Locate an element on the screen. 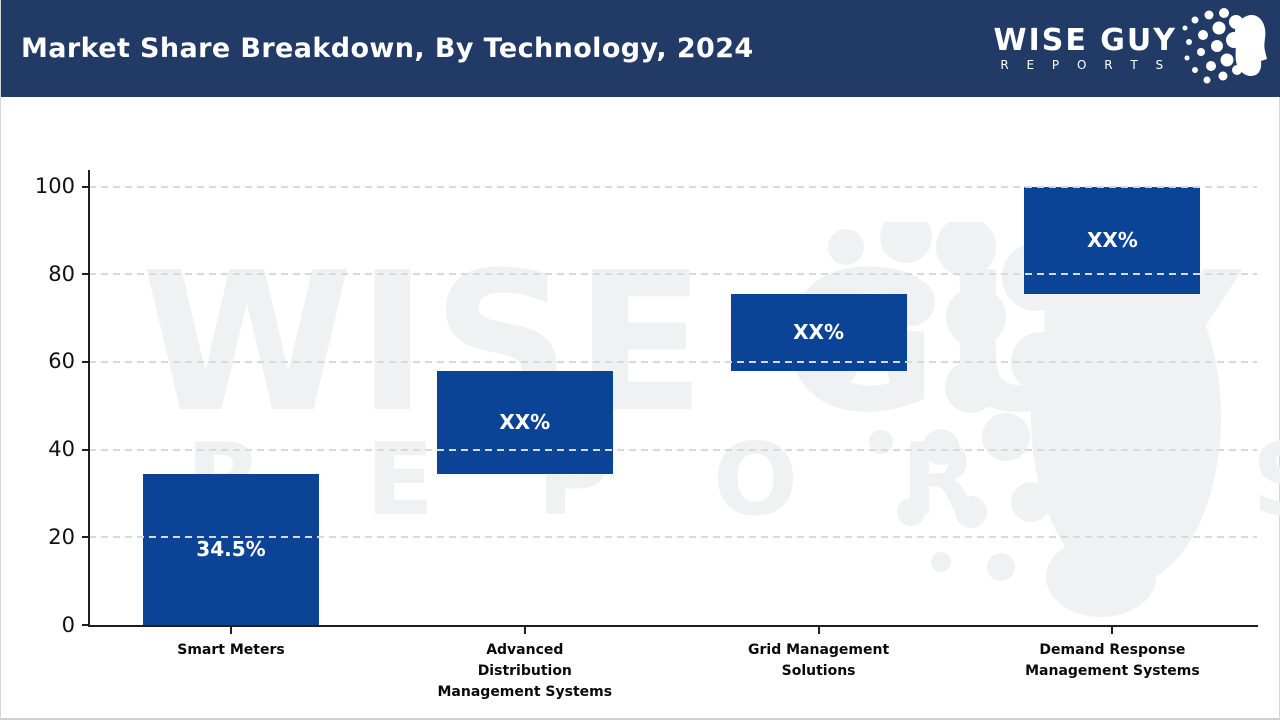 The image size is (1280, 720). x-category-label: Demand Response Management Systems is located at coordinates (1112, 660).